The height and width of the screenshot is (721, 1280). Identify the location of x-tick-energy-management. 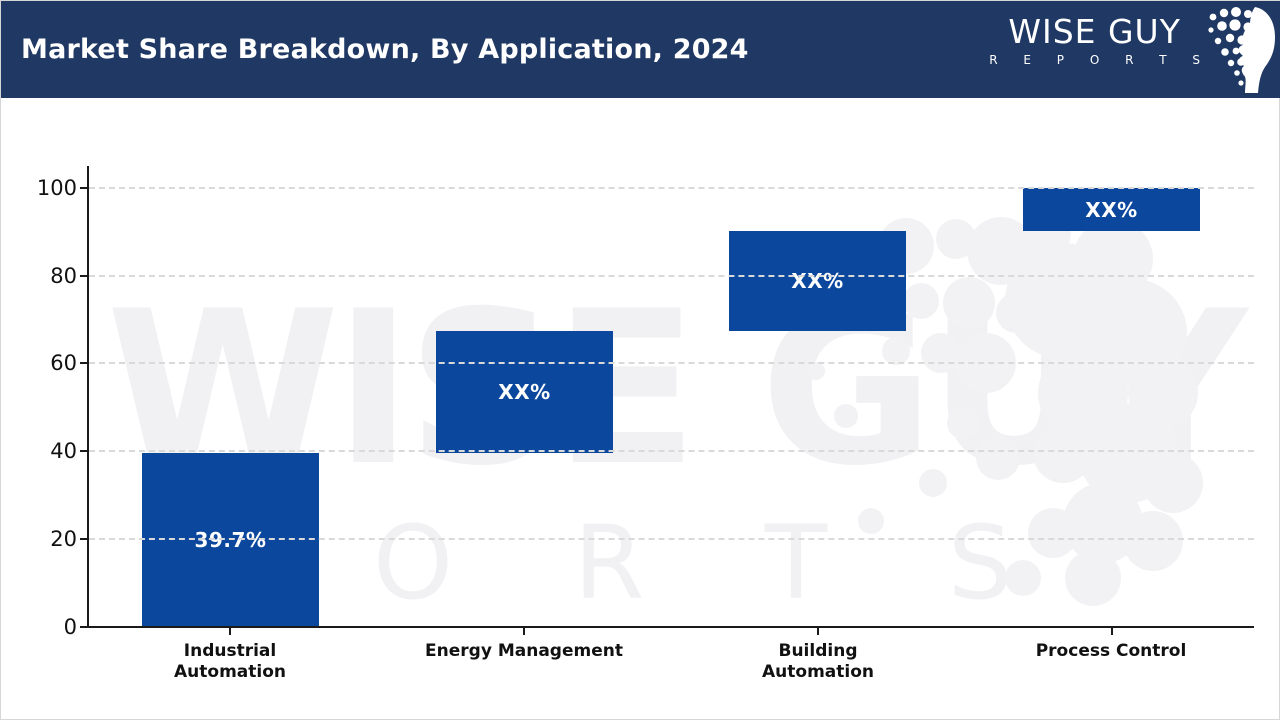
(524, 631).